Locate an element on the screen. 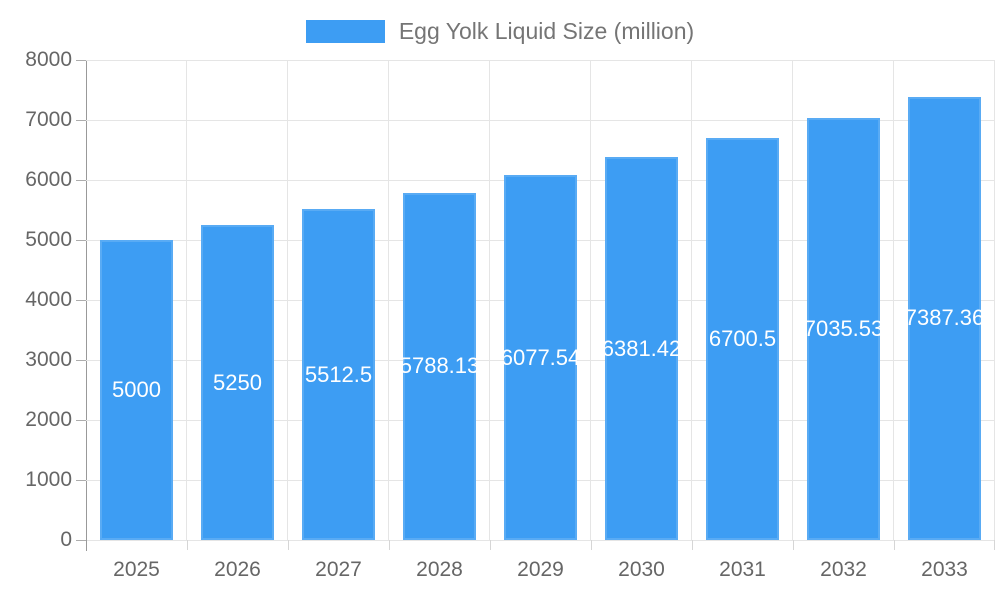  y-tick-label: 5000 is located at coordinates (48, 239).